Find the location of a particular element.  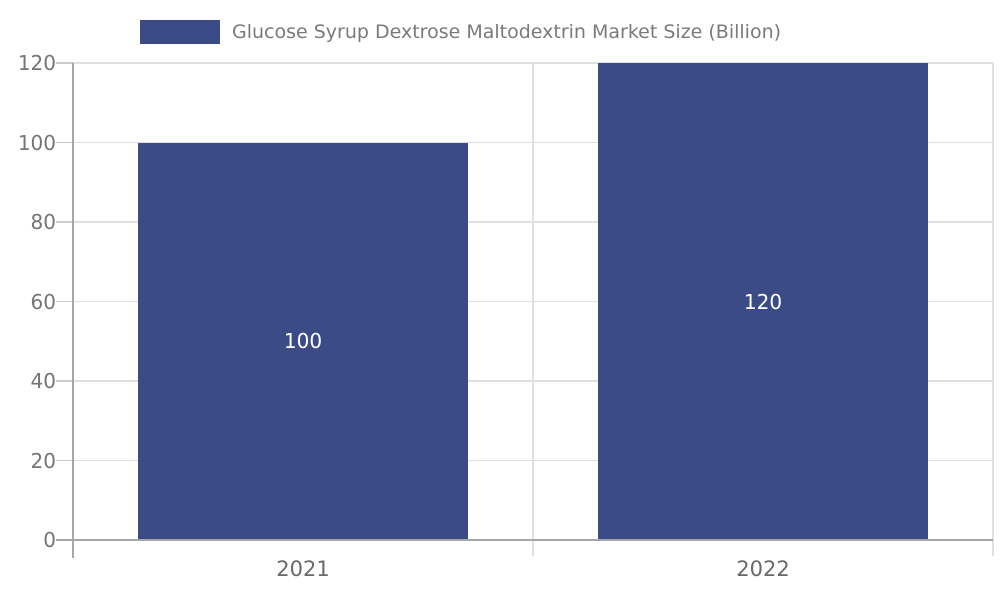

y-axis-tick-label: 40 is located at coordinates (43, 381).